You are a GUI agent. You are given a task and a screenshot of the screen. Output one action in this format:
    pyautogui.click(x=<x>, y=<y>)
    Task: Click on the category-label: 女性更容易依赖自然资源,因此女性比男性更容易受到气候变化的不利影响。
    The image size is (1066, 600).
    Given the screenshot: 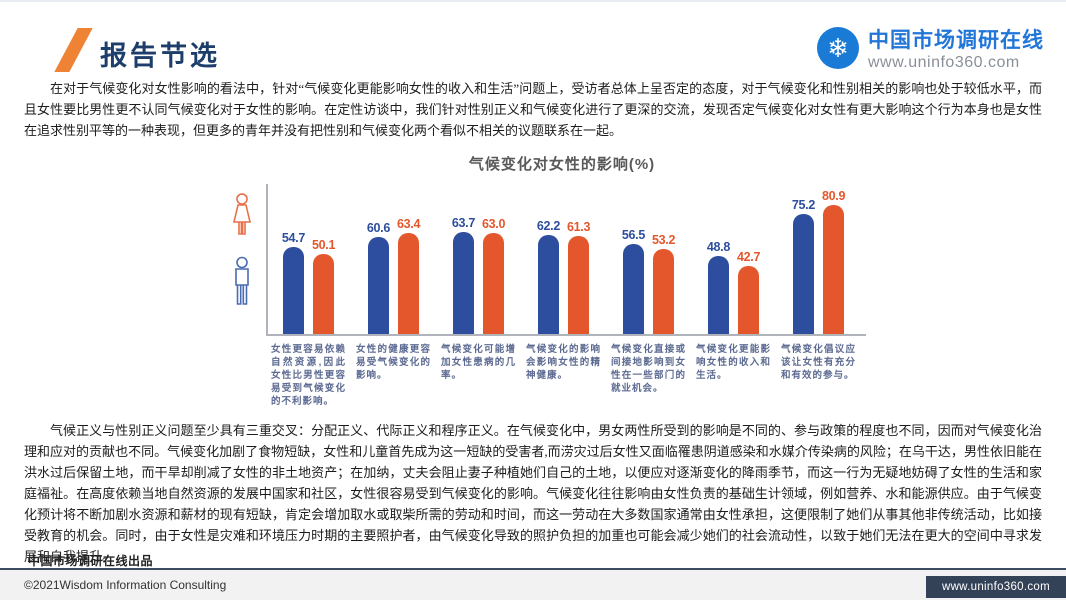 What is the action you would take?
    pyautogui.click(x=308, y=375)
    